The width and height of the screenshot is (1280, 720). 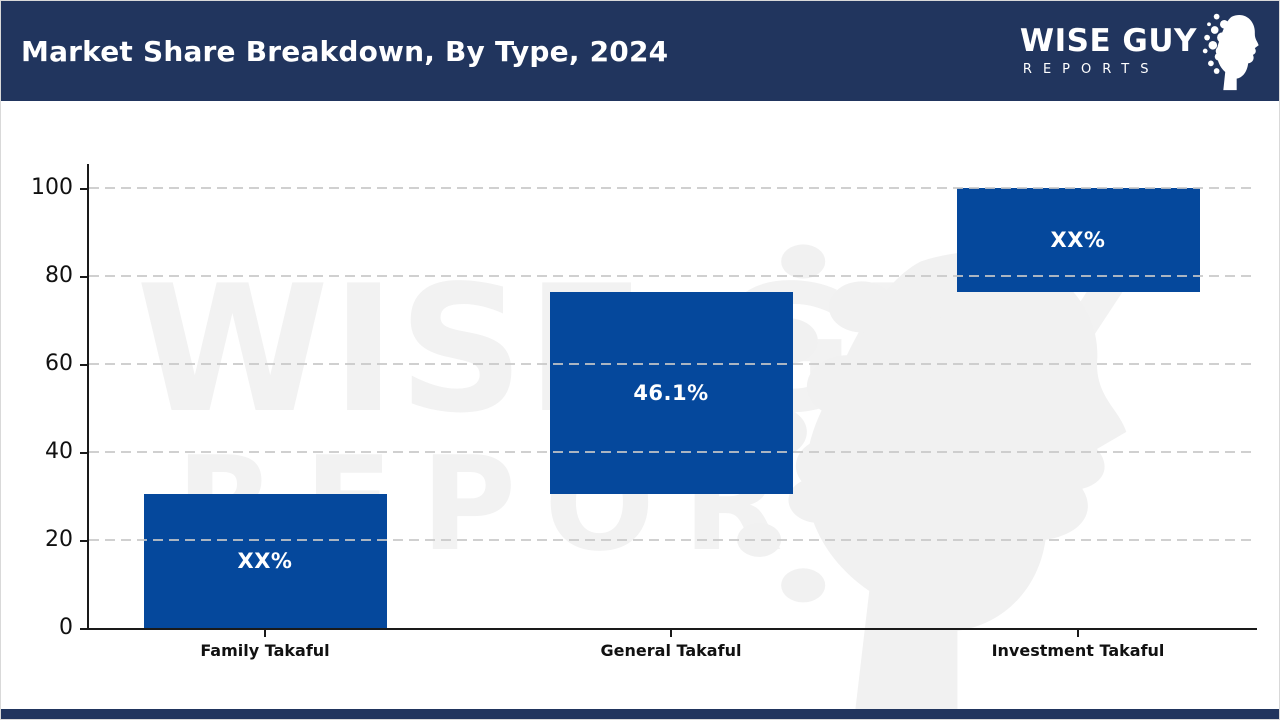 I want to click on y-axis, so click(x=88, y=397).